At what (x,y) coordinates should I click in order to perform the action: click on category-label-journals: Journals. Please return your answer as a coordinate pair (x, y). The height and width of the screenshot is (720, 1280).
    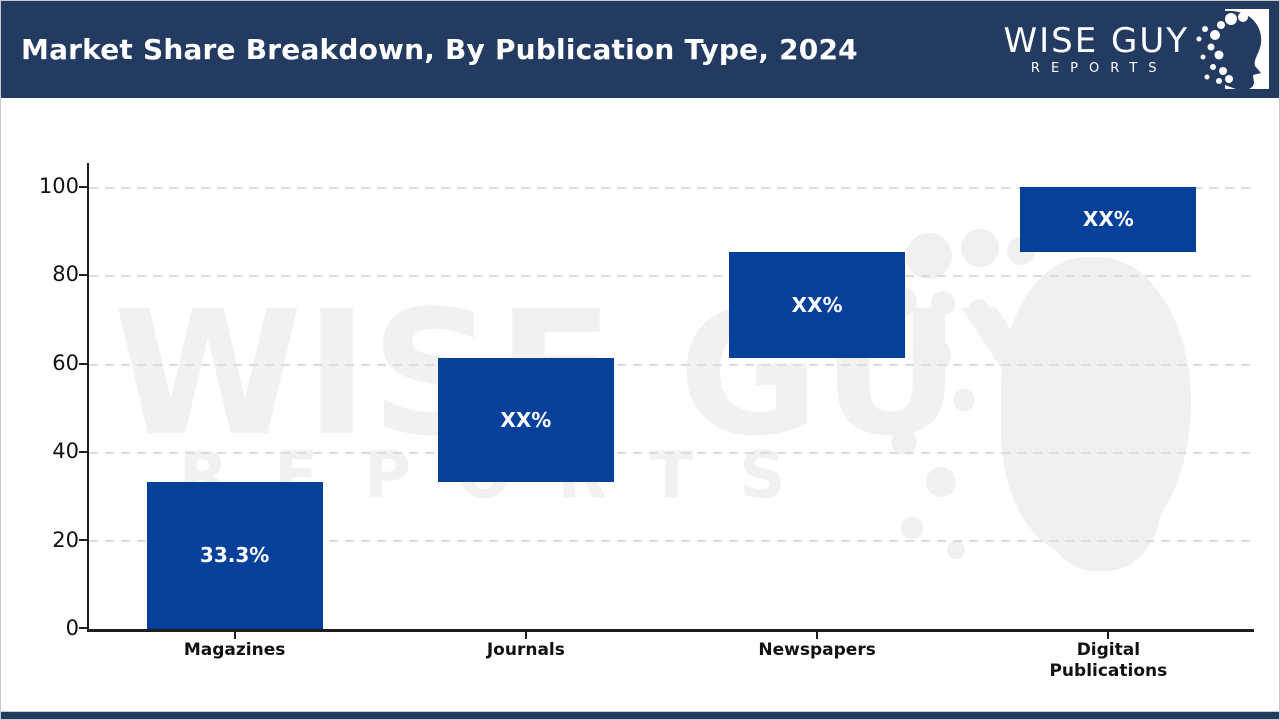
    Looking at the image, I should click on (525, 650).